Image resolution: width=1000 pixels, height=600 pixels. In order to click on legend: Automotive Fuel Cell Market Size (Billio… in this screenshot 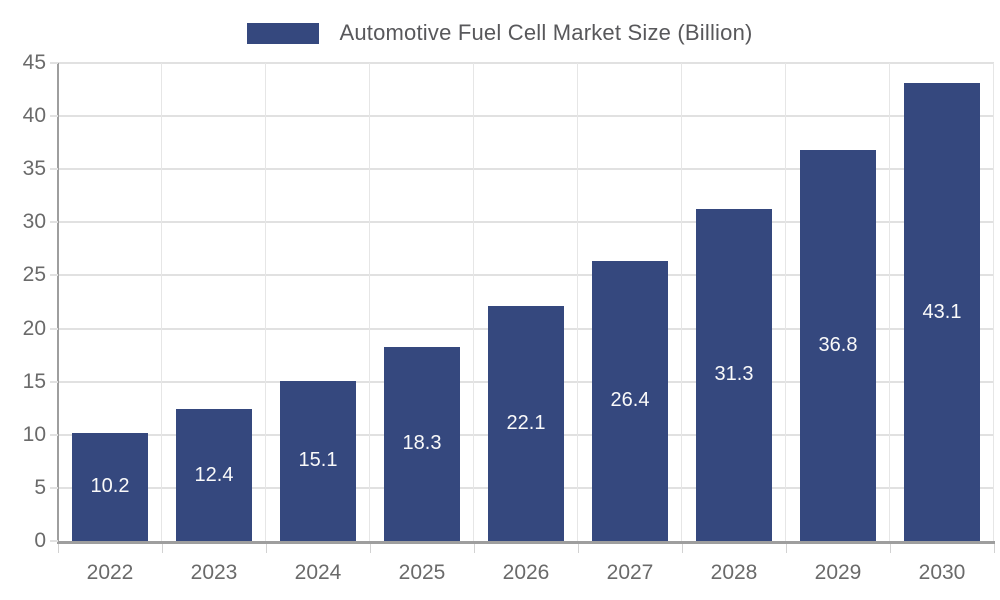, I will do `click(500, 33)`.